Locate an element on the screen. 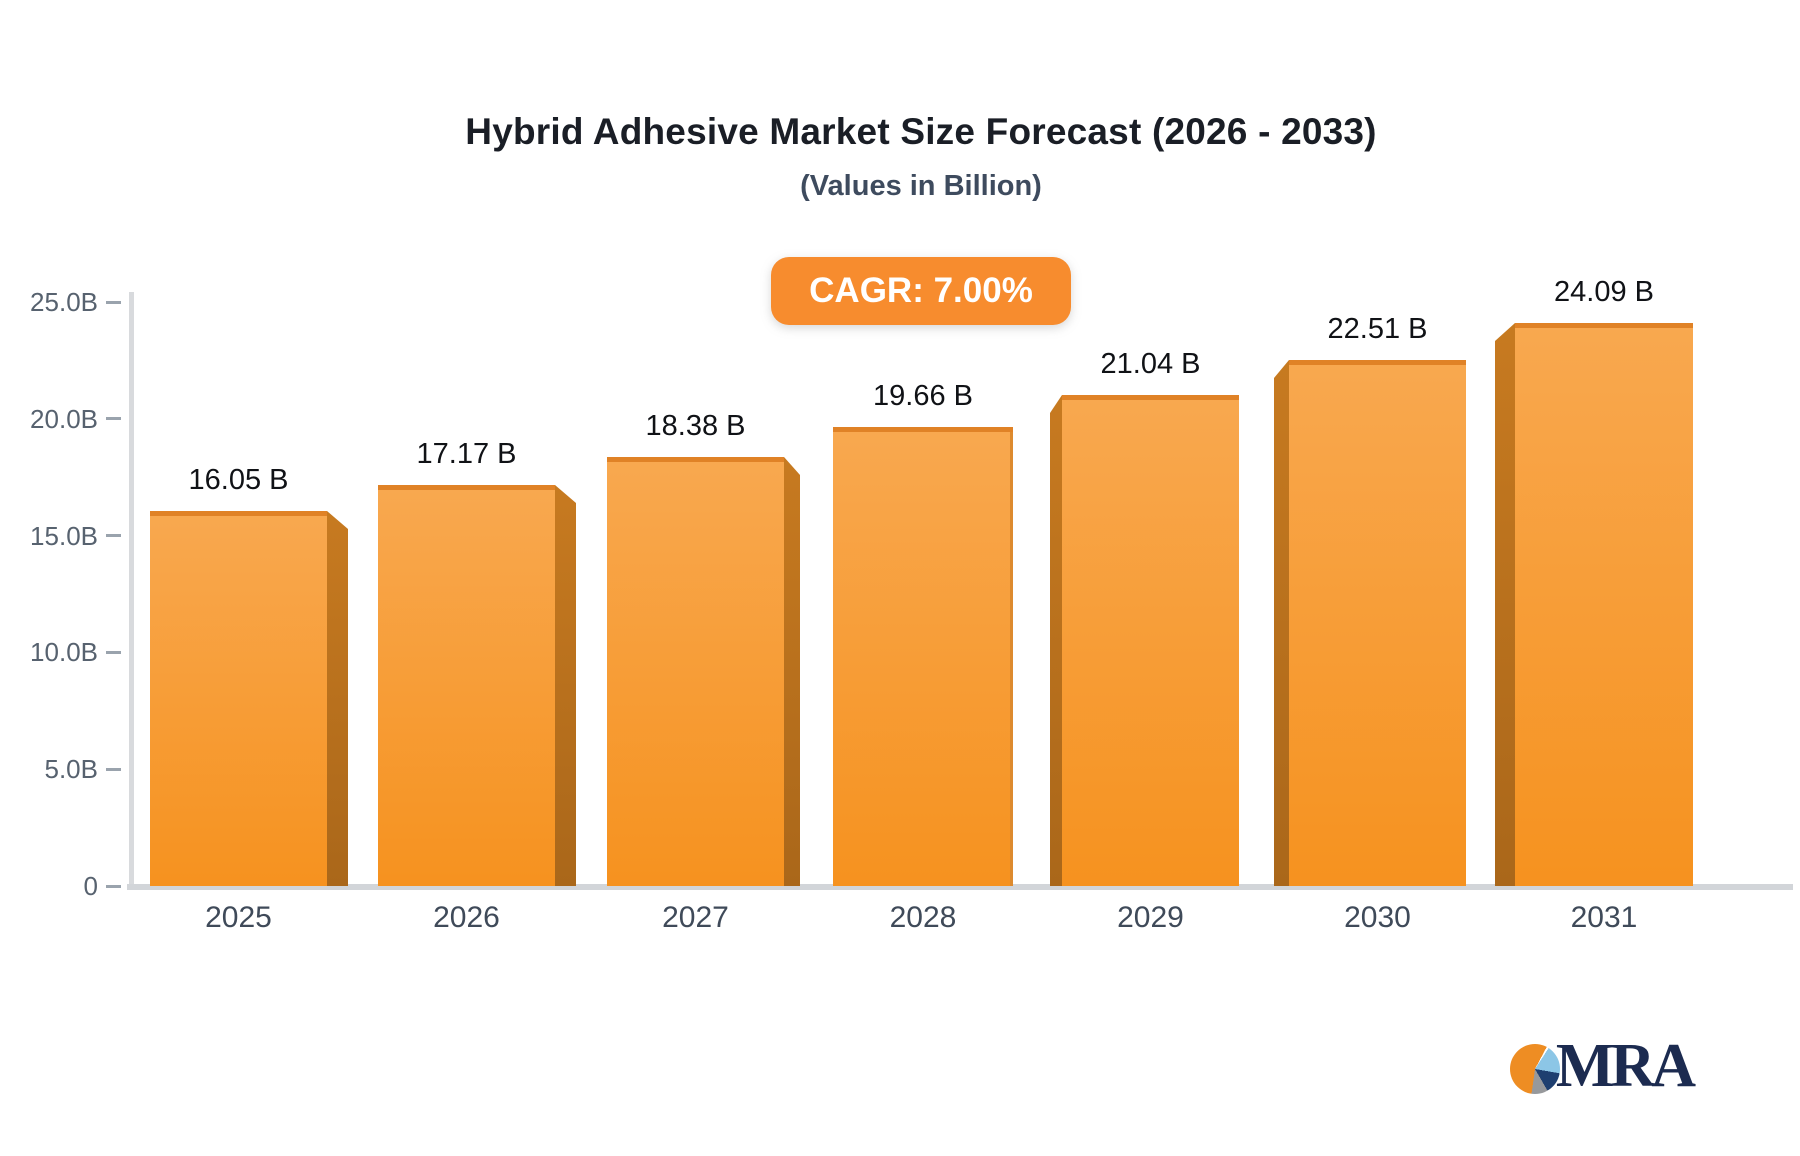 The width and height of the screenshot is (1800, 1156). x-axis-label: 2031 is located at coordinates (1604, 917).